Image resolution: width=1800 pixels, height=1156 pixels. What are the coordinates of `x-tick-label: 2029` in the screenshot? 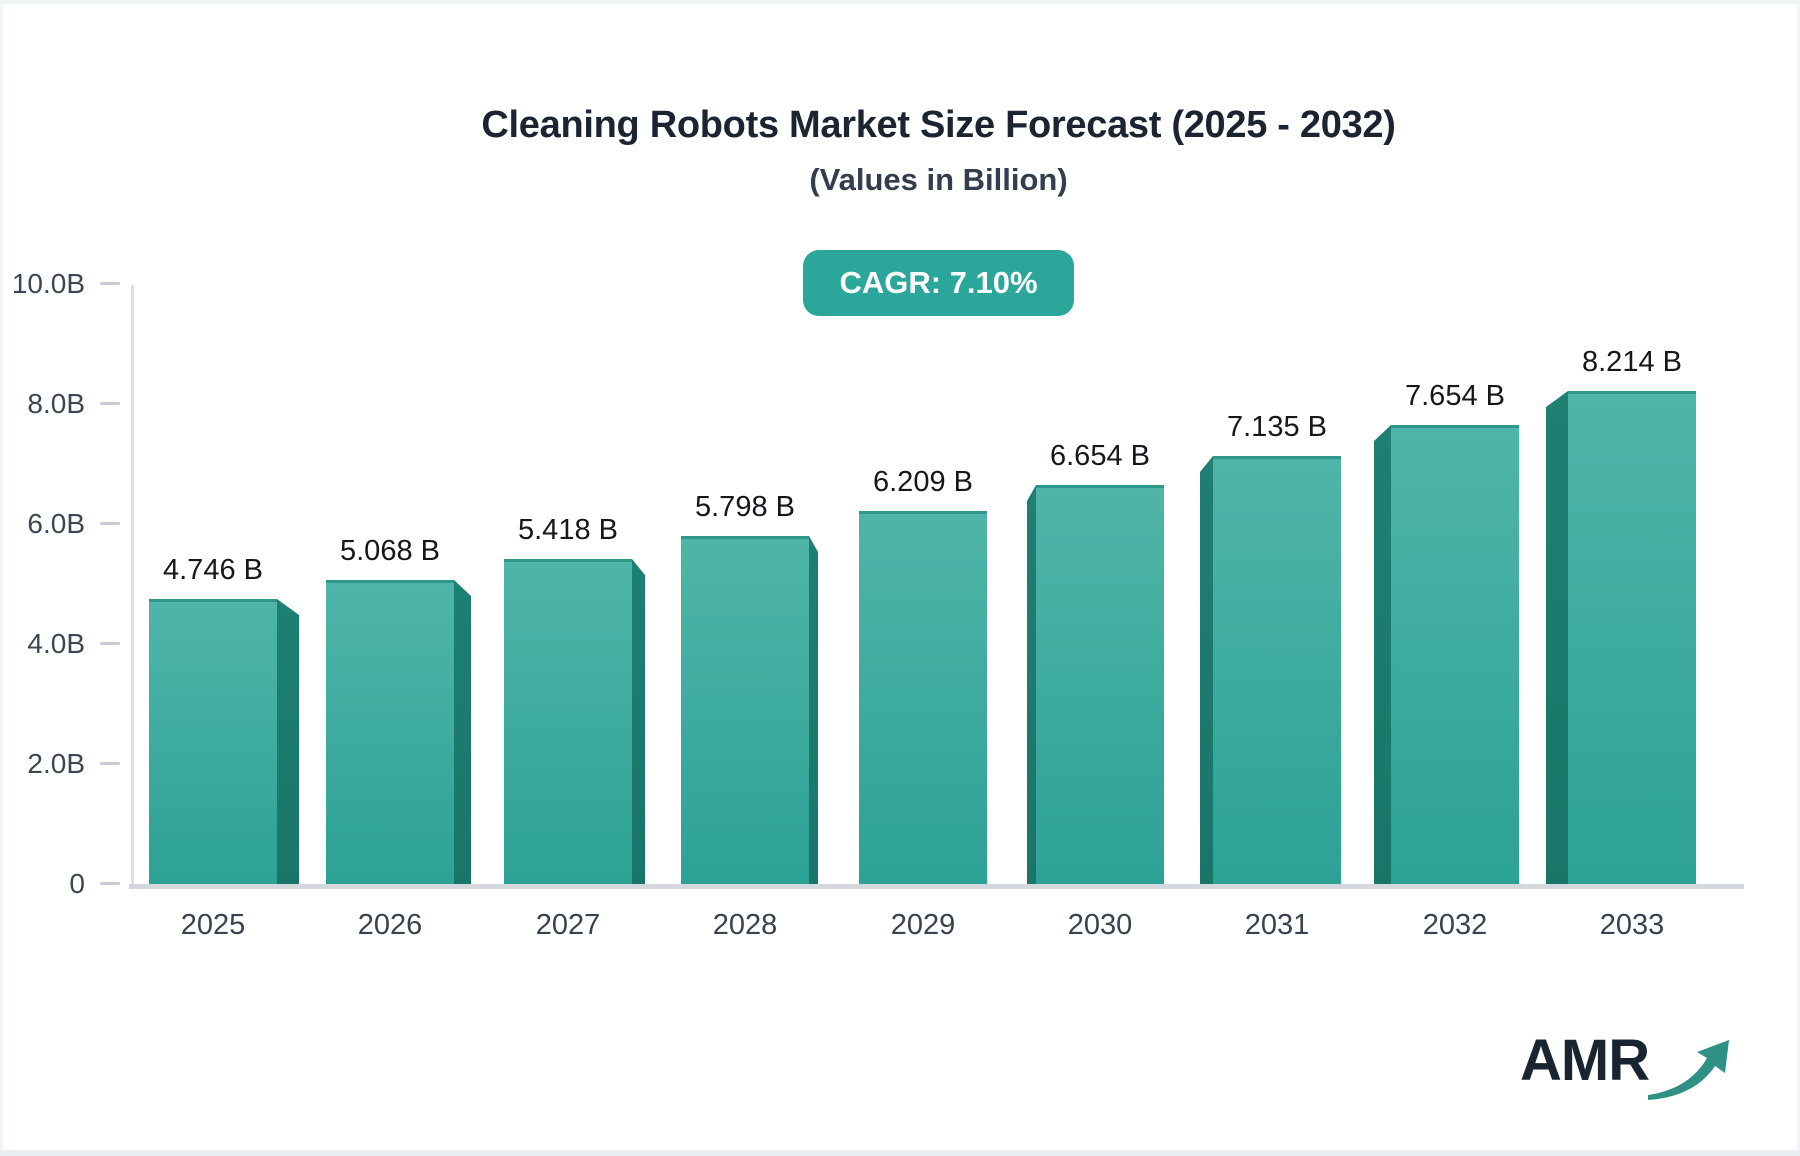 It's located at (923, 925).